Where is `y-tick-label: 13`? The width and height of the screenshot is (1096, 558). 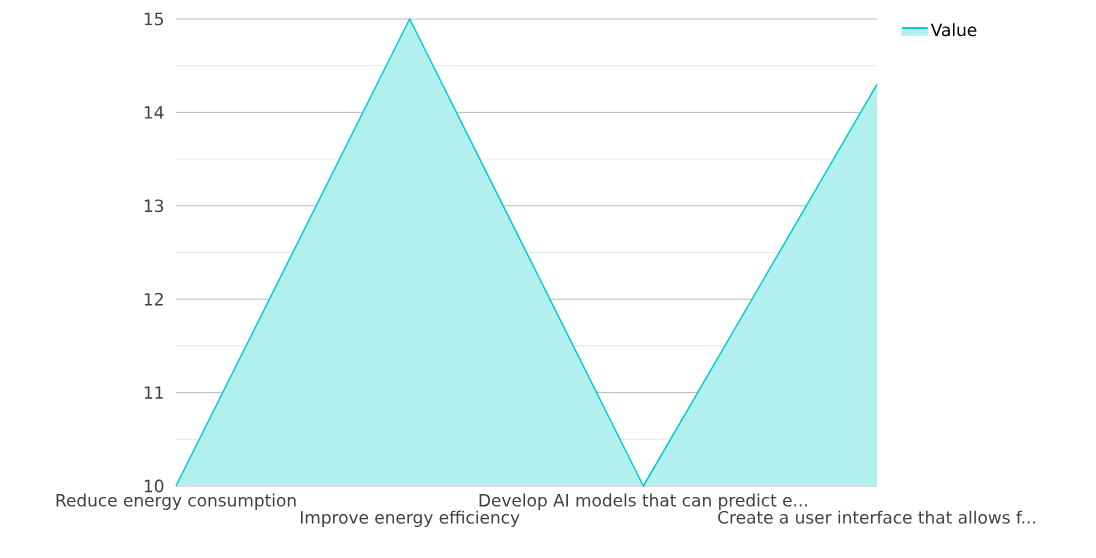
y-tick-label: 13 is located at coordinates (154, 206).